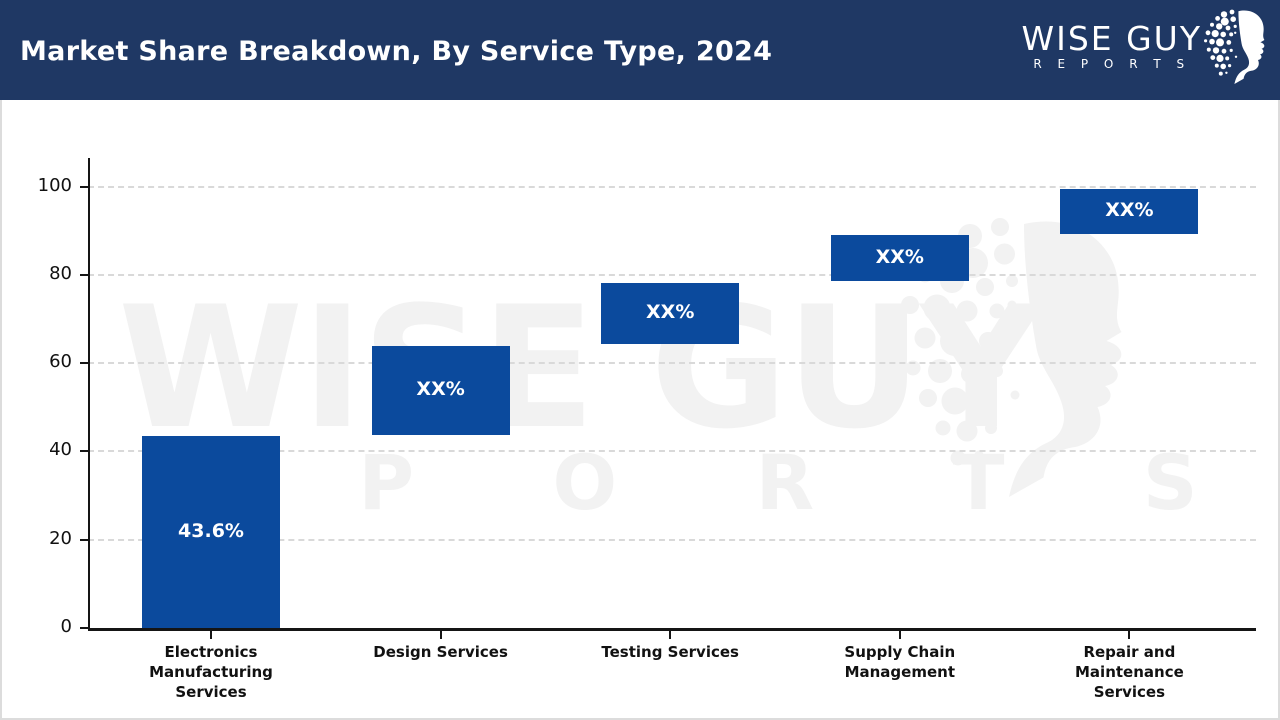 This screenshot has height=720, width=1280. I want to click on category-label: Design Services, so click(441, 652).